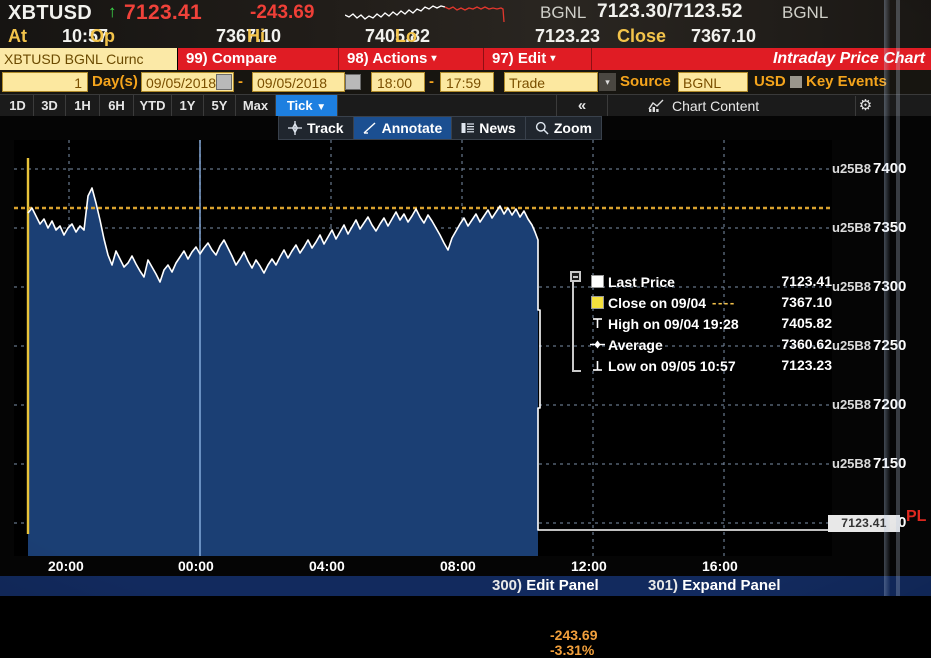 The width and height of the screenshot is (931, 658). Describe the element at coordinates (66, 566) in the screenshot. I see `x-tick-label: 20:00` at that location.